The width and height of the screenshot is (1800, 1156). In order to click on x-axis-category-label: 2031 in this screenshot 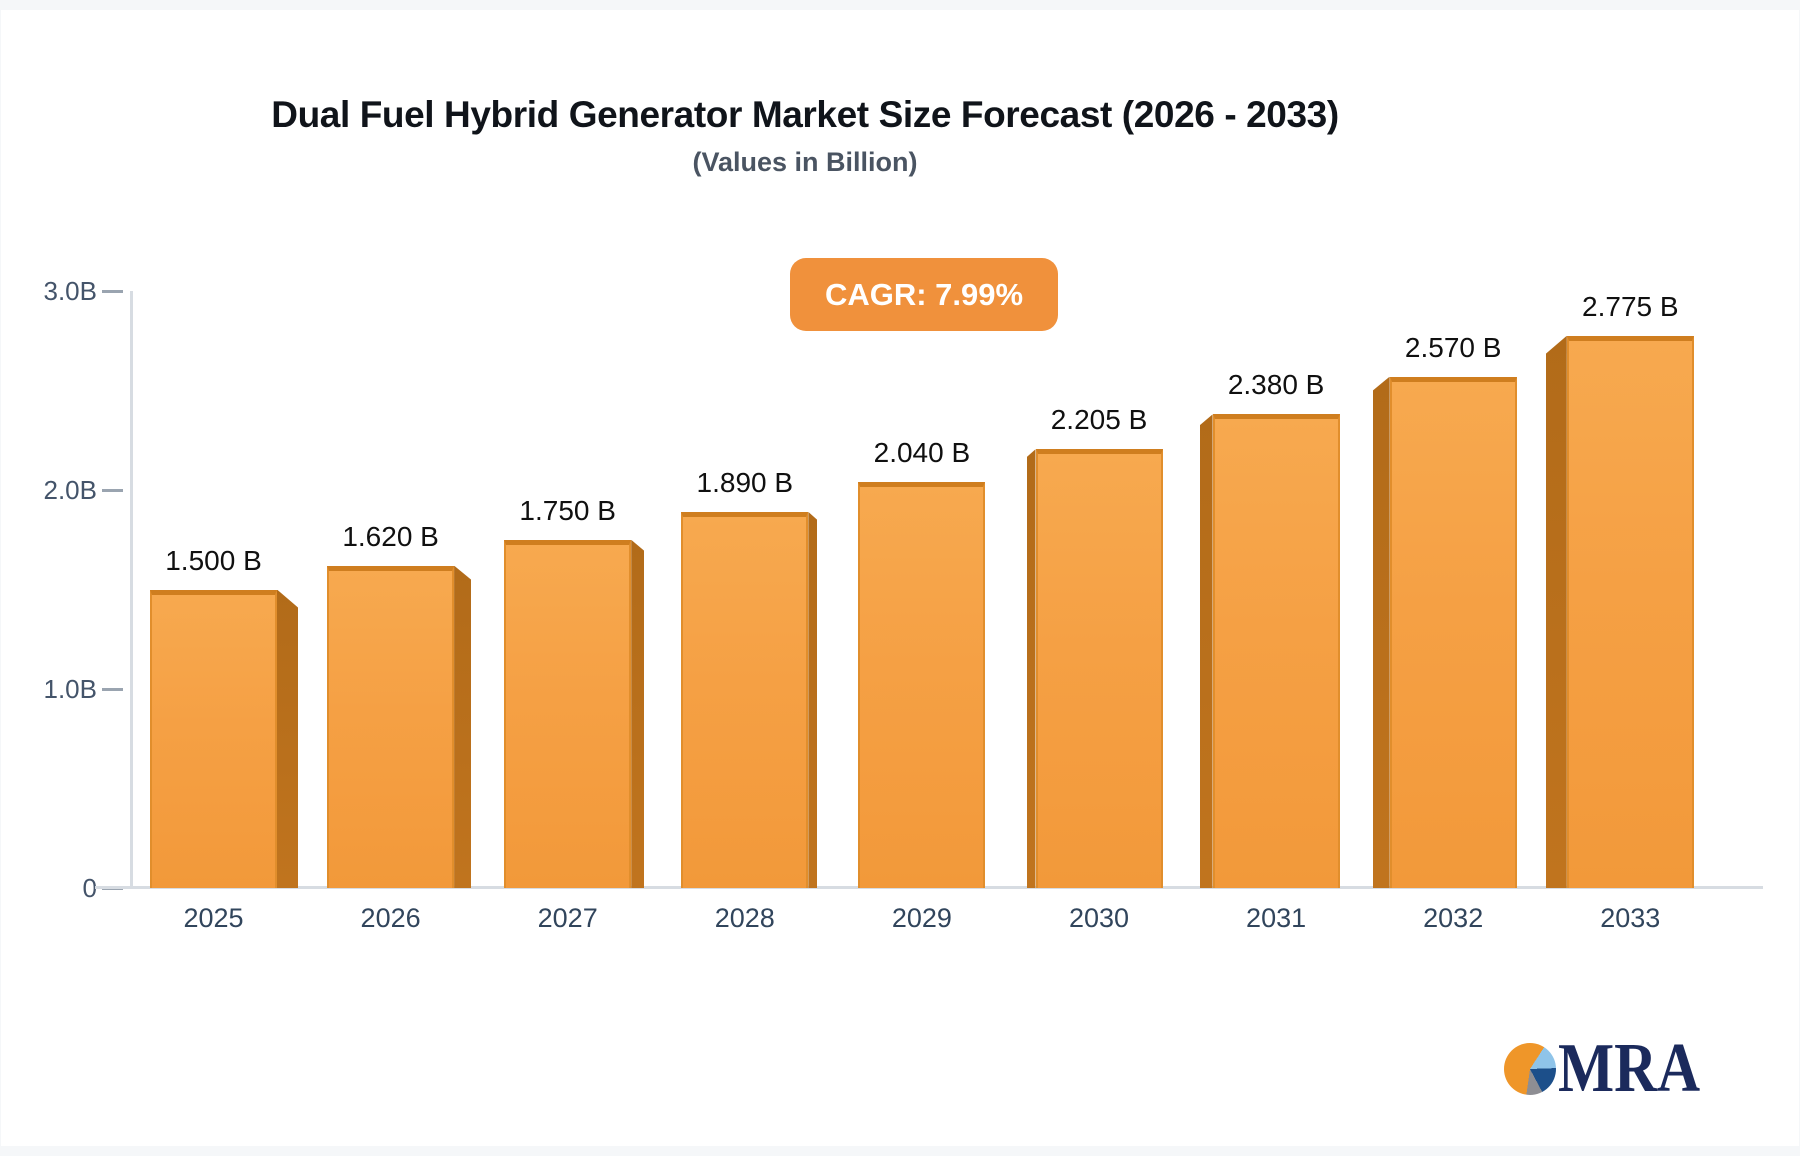, I will do `click(1276, 918)`.